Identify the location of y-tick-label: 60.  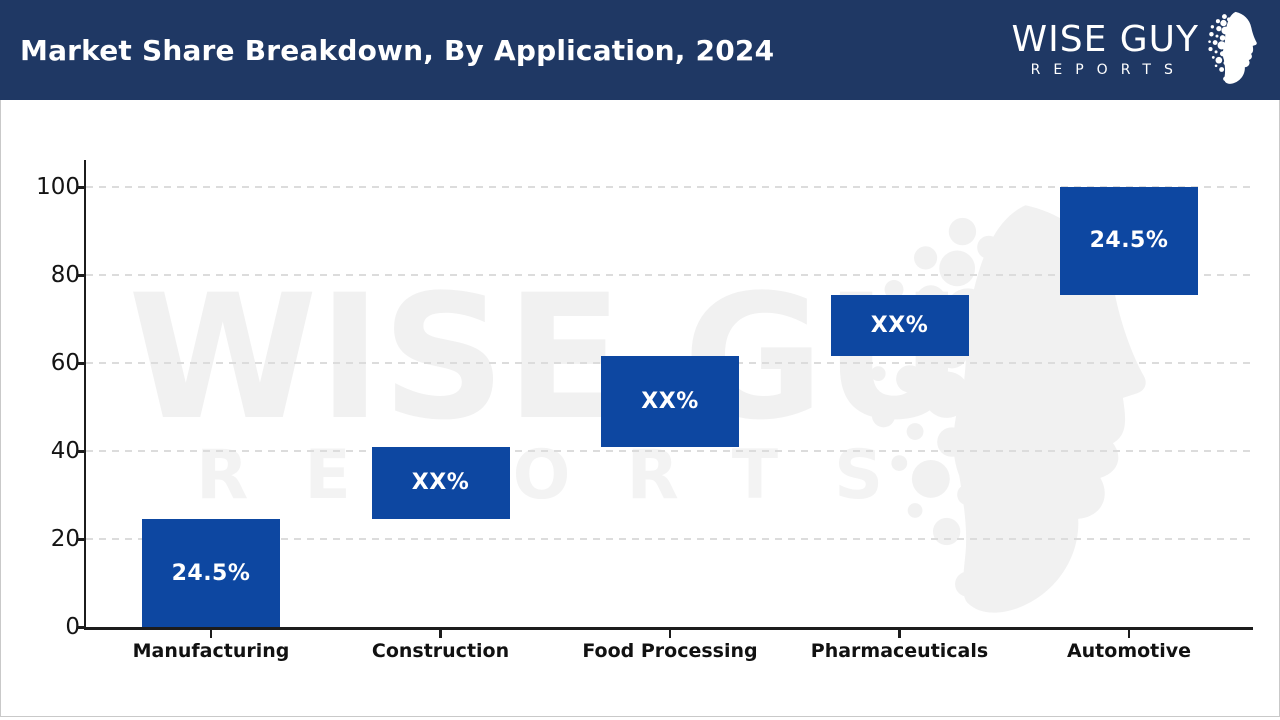
(65, 363).